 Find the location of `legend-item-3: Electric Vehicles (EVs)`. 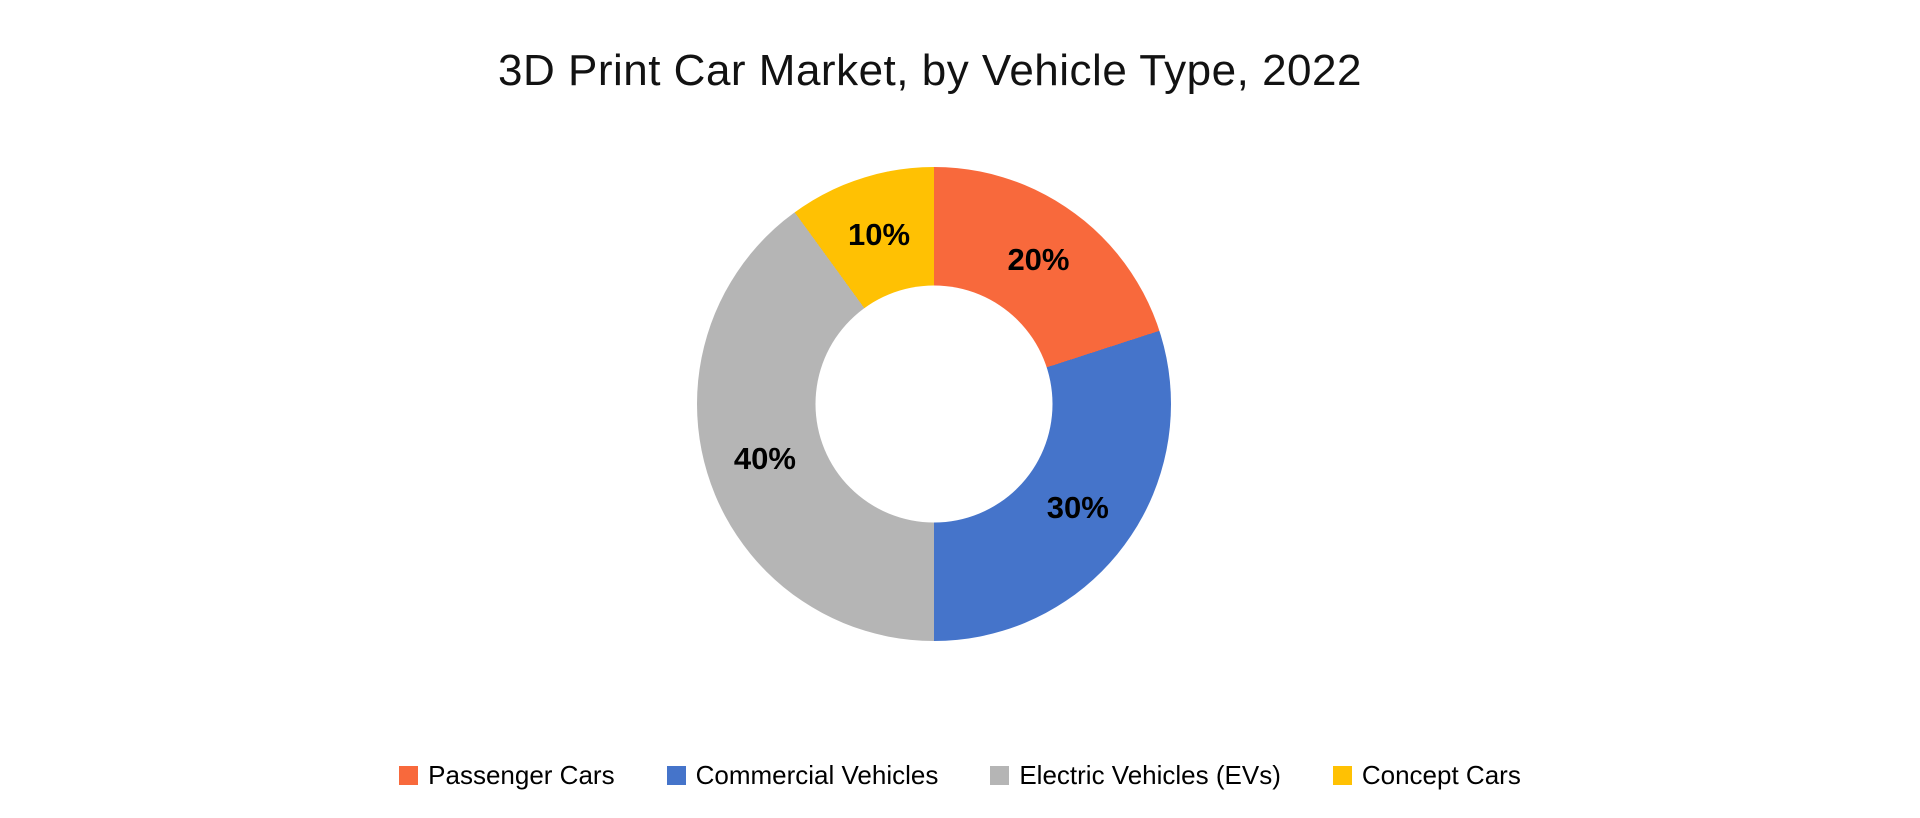

legend-item-3: Electric Vehicles (EVs) is located at coordinates (1135, 775).